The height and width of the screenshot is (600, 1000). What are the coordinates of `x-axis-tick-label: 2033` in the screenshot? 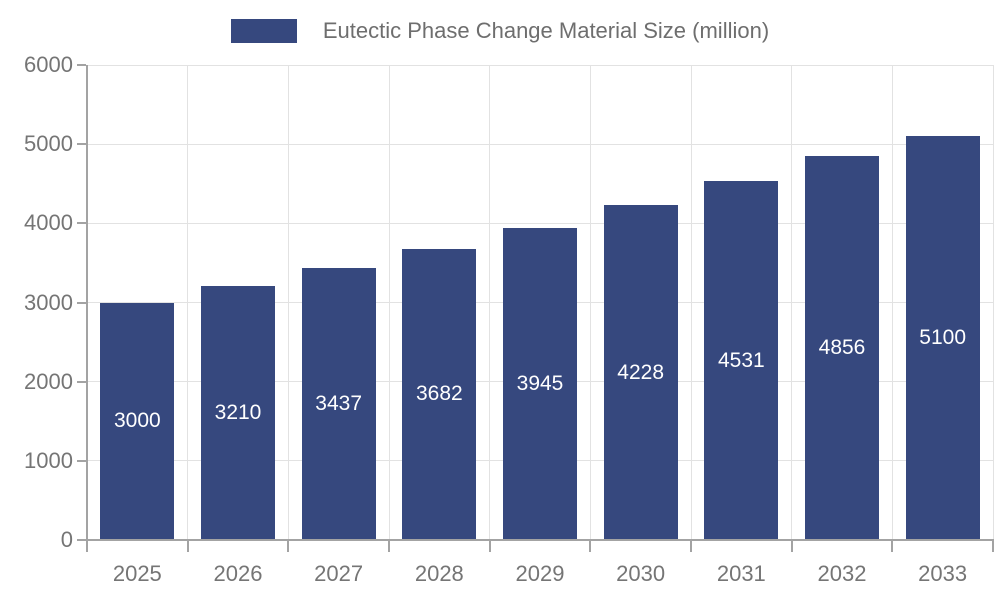 It's located at (943, 573).